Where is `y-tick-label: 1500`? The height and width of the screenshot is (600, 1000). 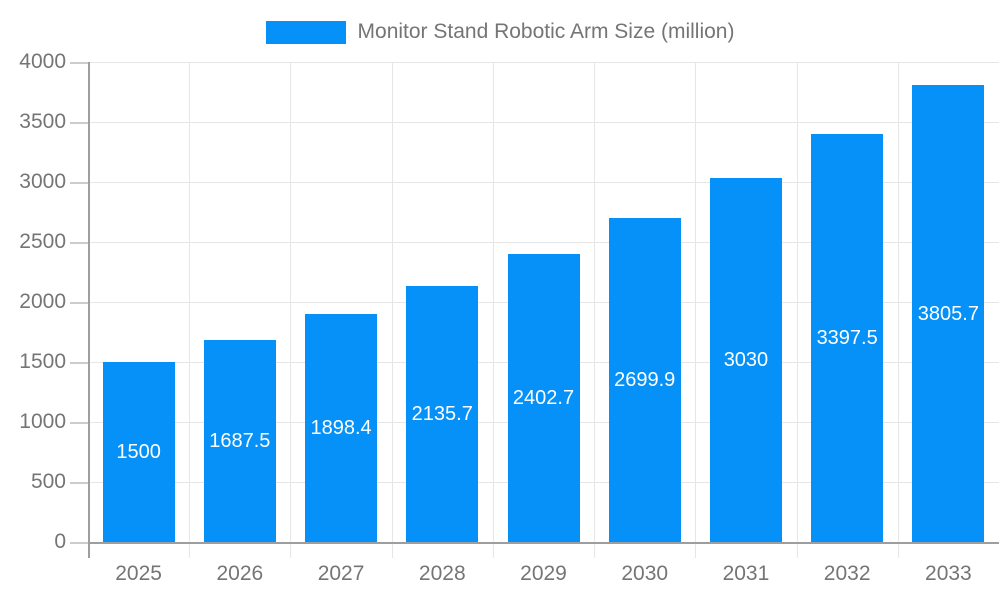 y-tick-label: 1500 is located at coordinates (42, 361).